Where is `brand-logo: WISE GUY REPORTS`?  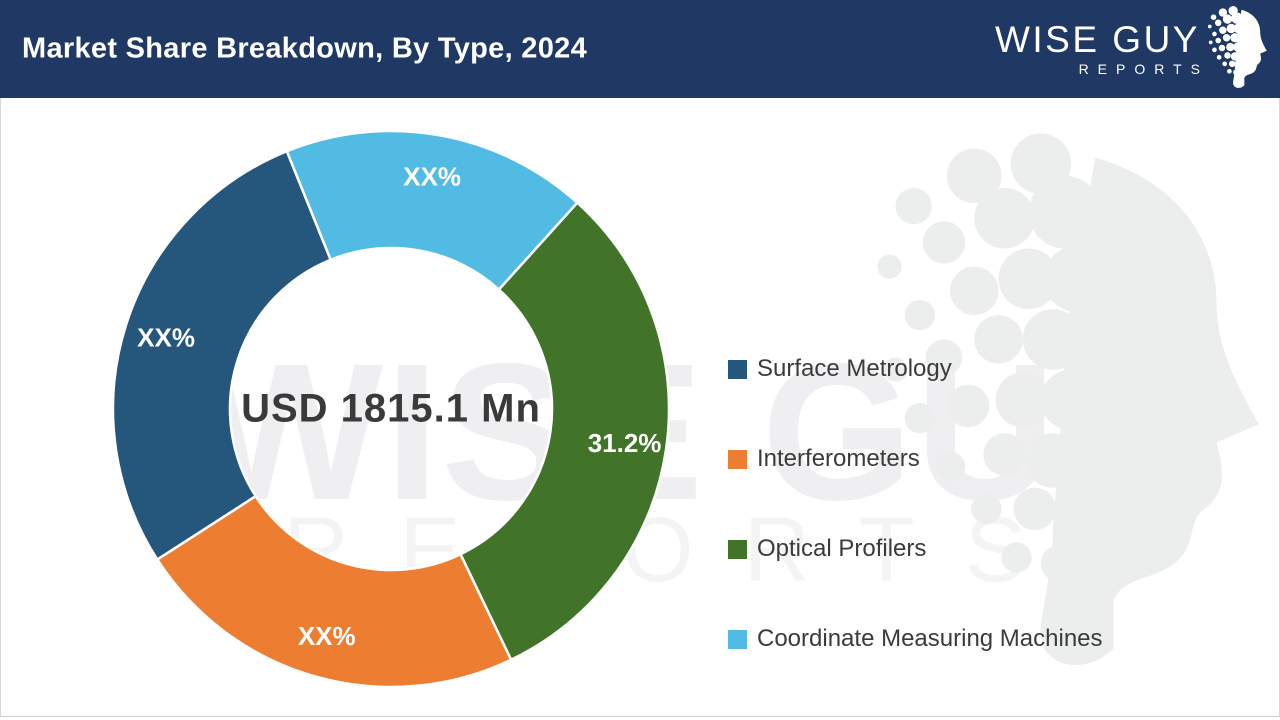
brand-logo: WISE GUY REPORTS is located at coordinates (1131, 48).